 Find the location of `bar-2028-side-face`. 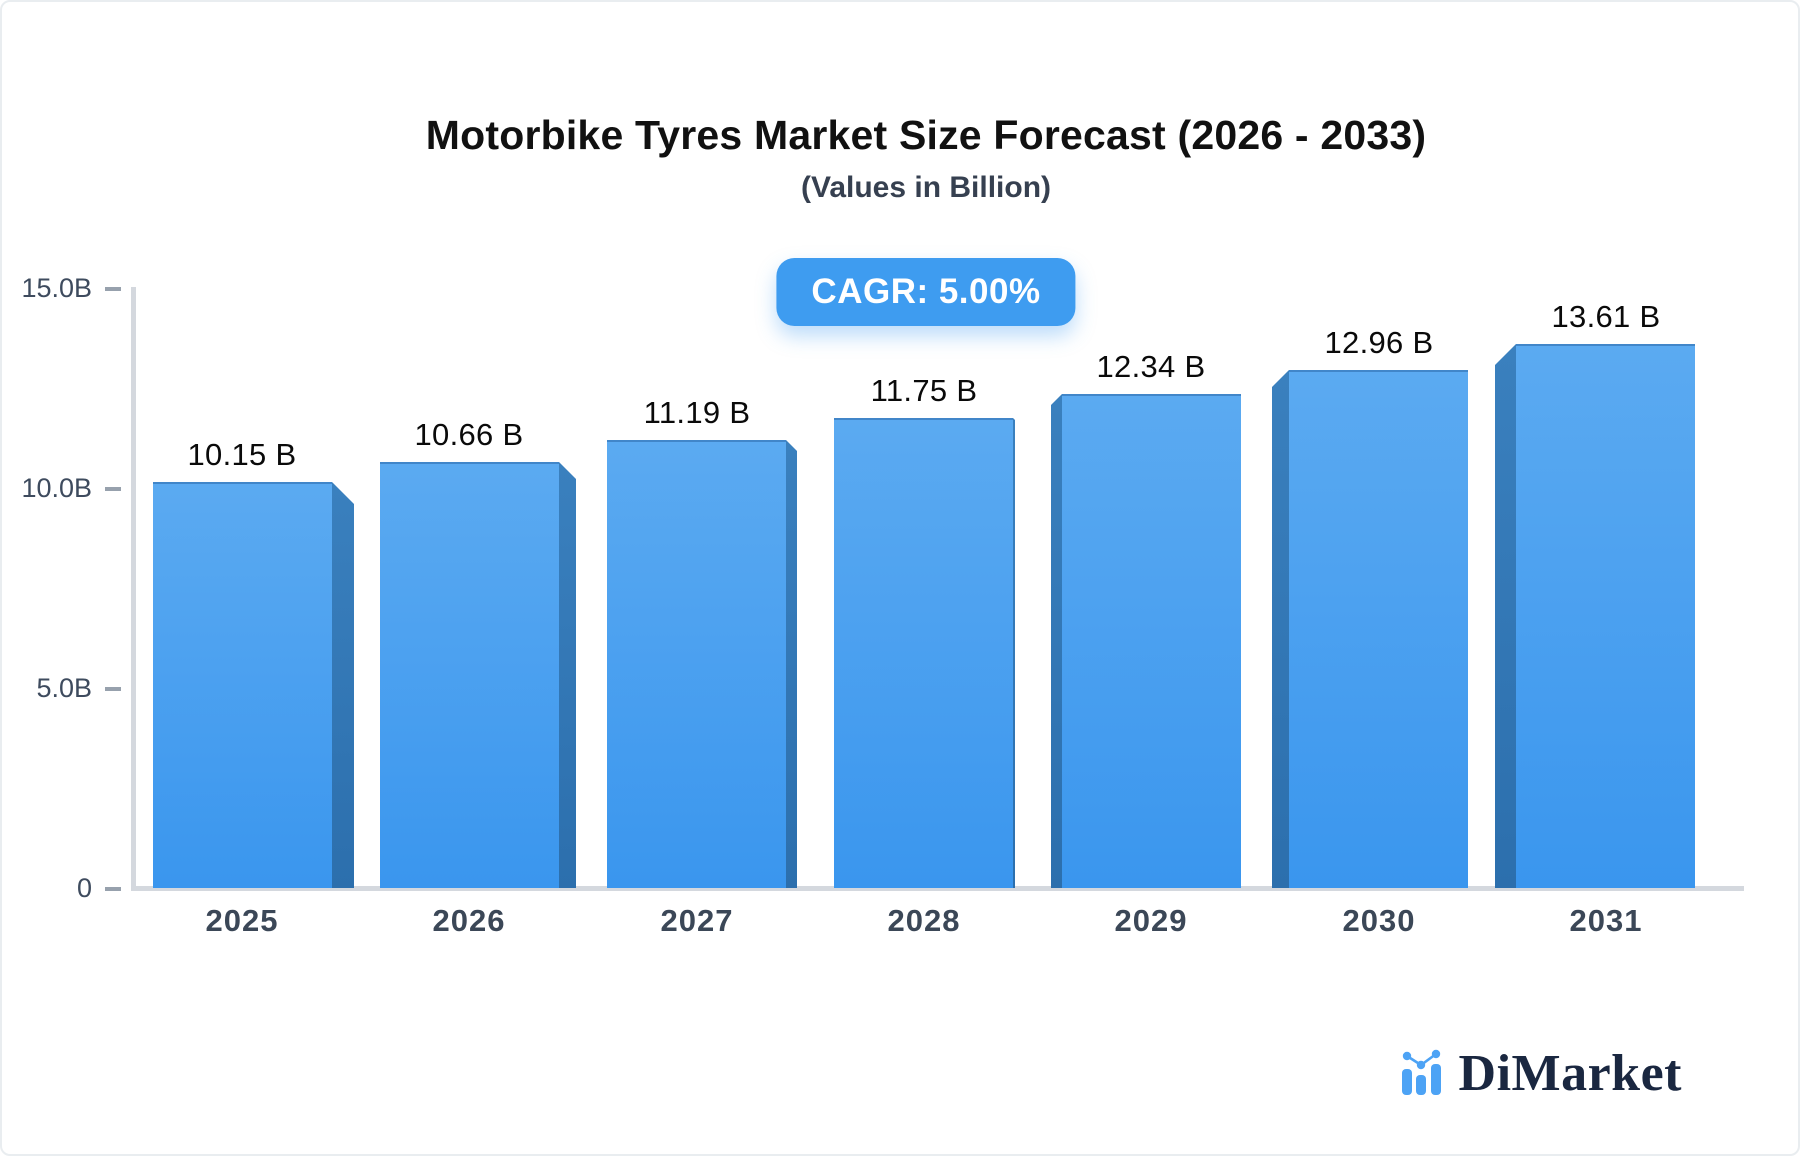

bar-2028-side-face is located at coordinates (1014, 653).